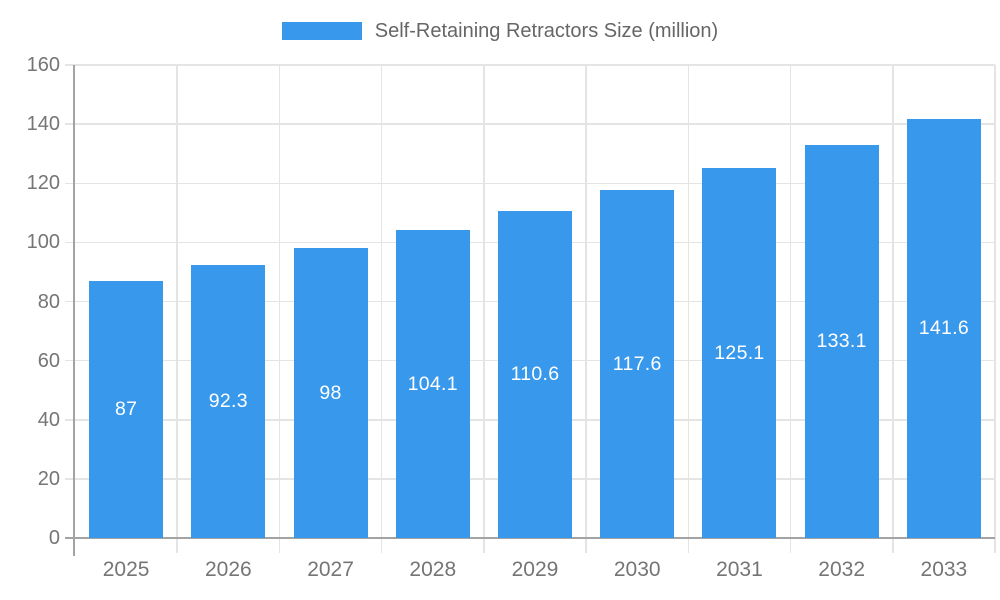 The width and height of the screenshot is (1000, 600). Describe the element at coordinates (228, 569) in the screenshot. I see `x-tick-label: 2026` at that location.